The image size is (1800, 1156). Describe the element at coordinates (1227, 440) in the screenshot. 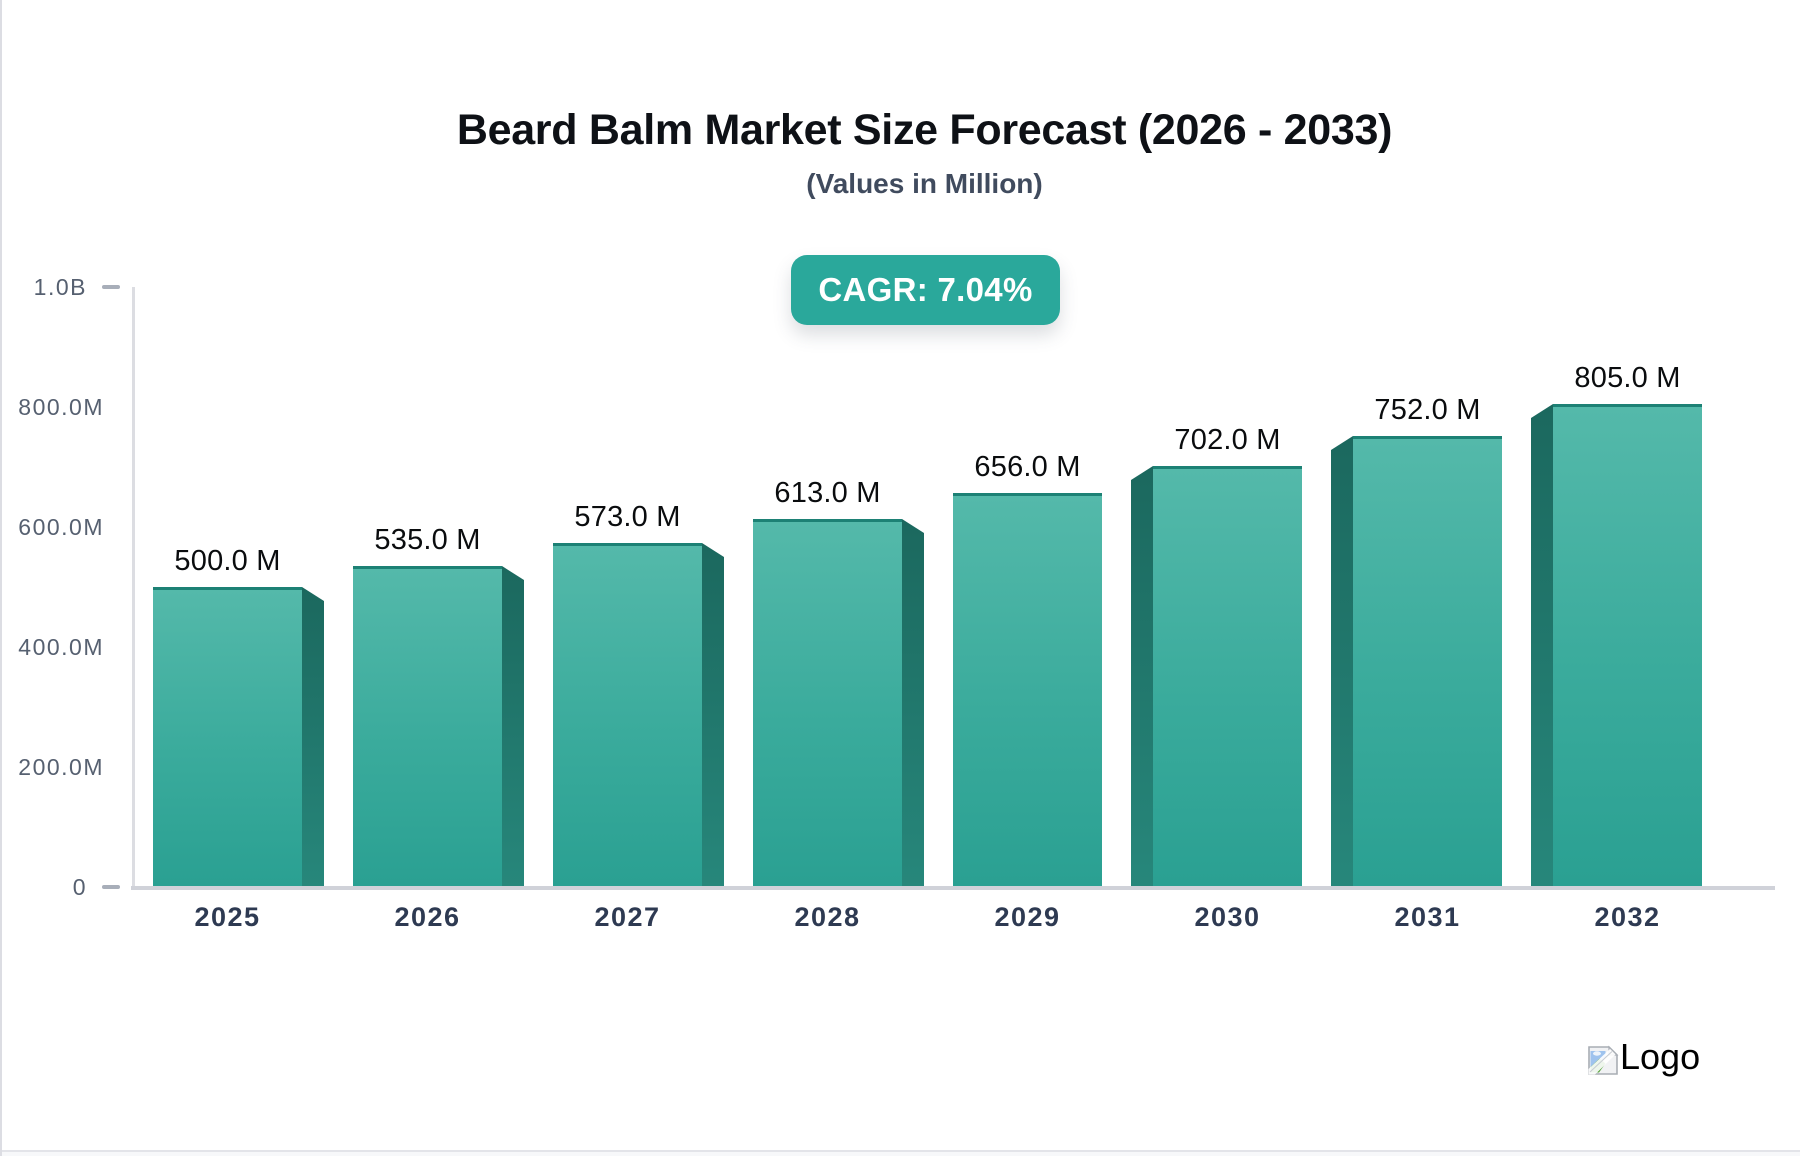

I see `value-label-2030: 702.0 M` at that location.